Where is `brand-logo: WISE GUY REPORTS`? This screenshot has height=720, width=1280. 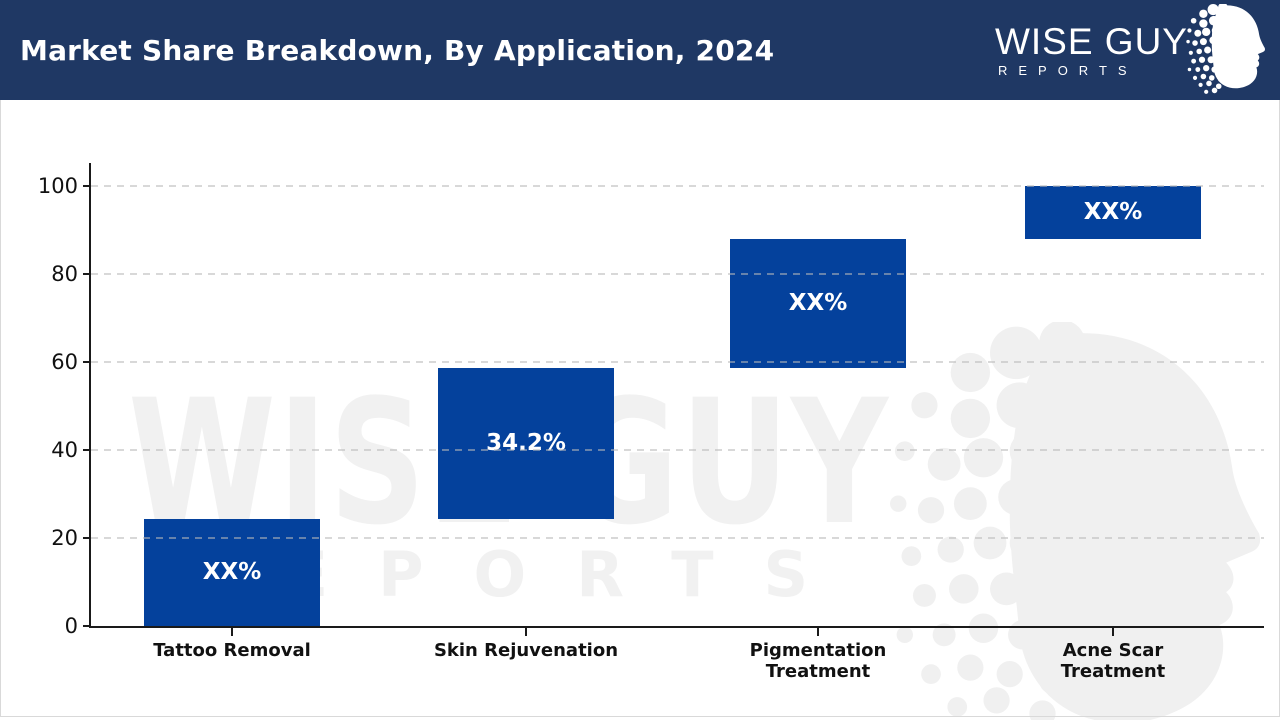 brand-logo: WISE GUY REPORTS is located at coordinates (1137, 49).